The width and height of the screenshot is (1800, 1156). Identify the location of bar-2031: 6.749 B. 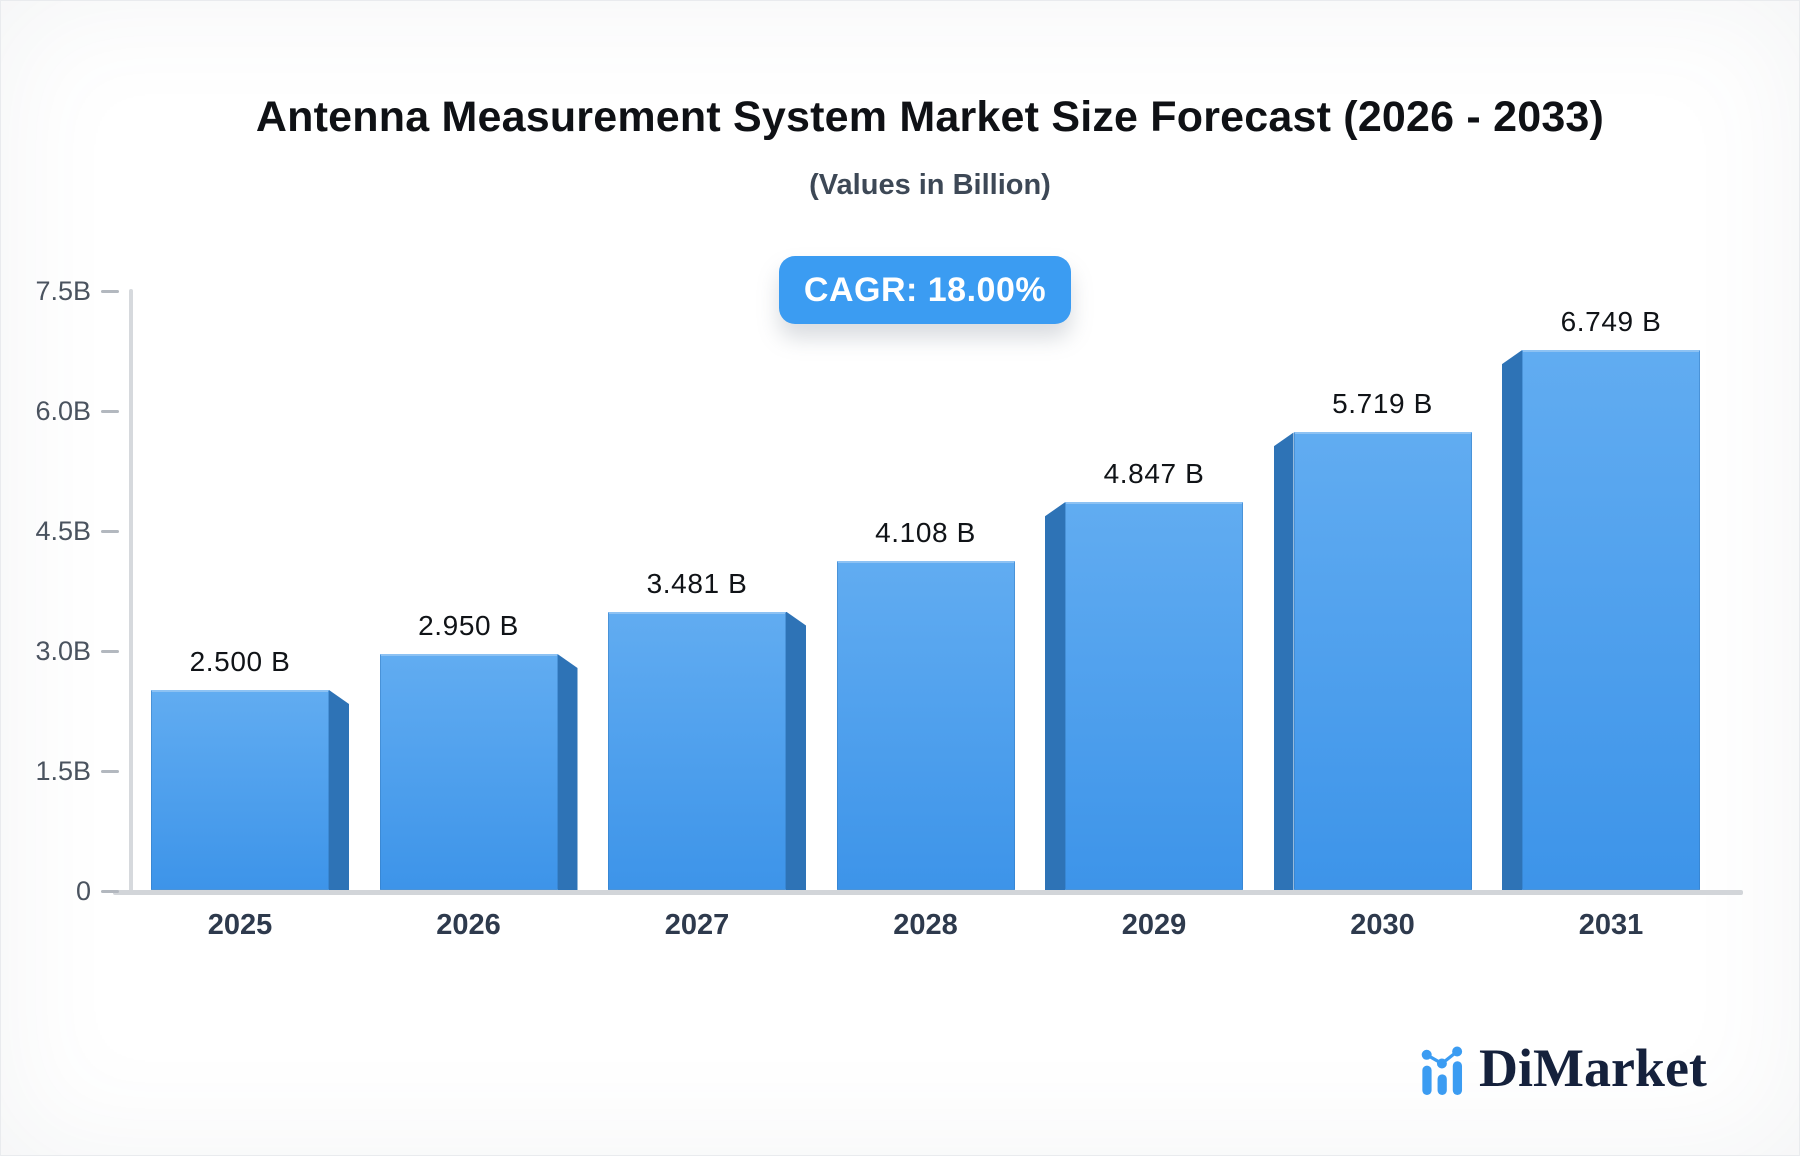
(1611, 598).